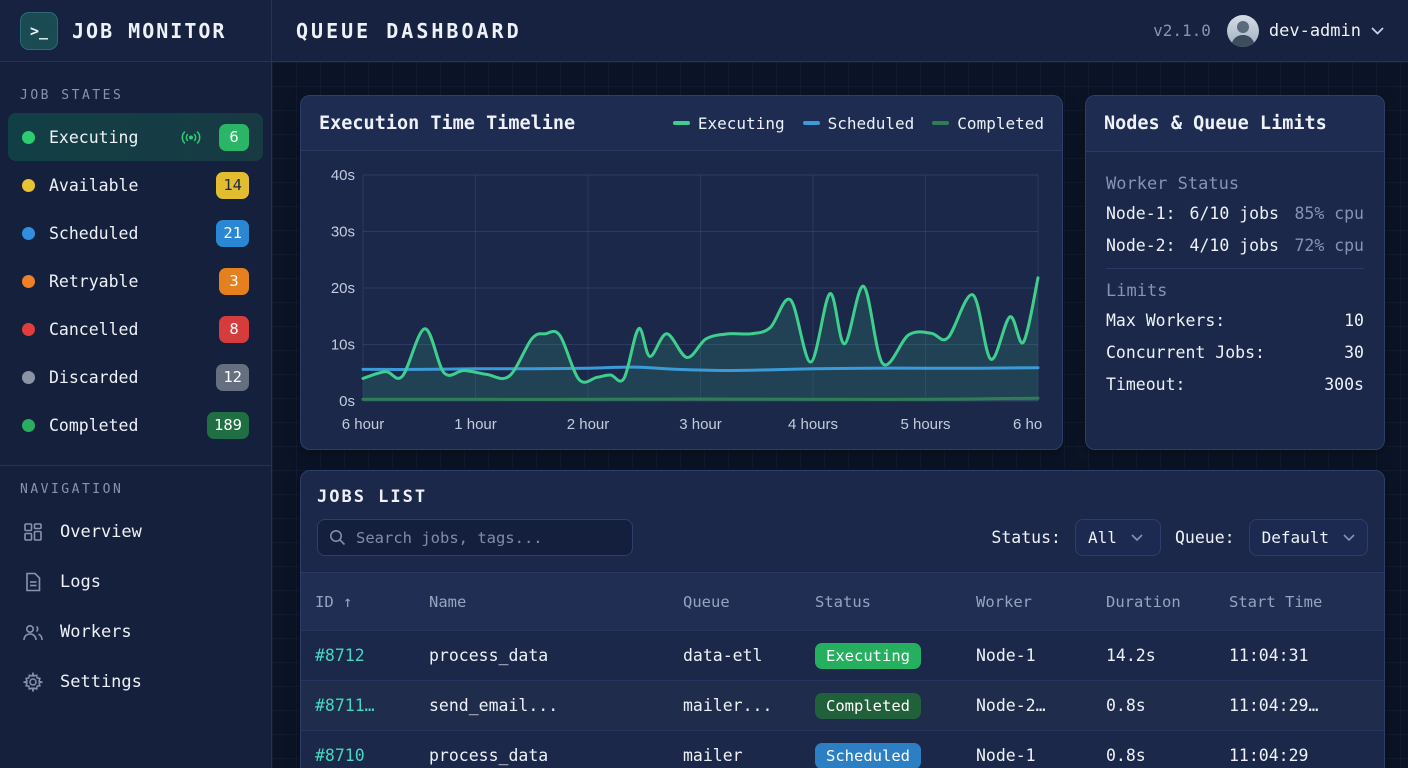  Describe the element at coordinates (135, 137) in the screenshot. I see `sidebar-state-item: Executing 6` at that location.